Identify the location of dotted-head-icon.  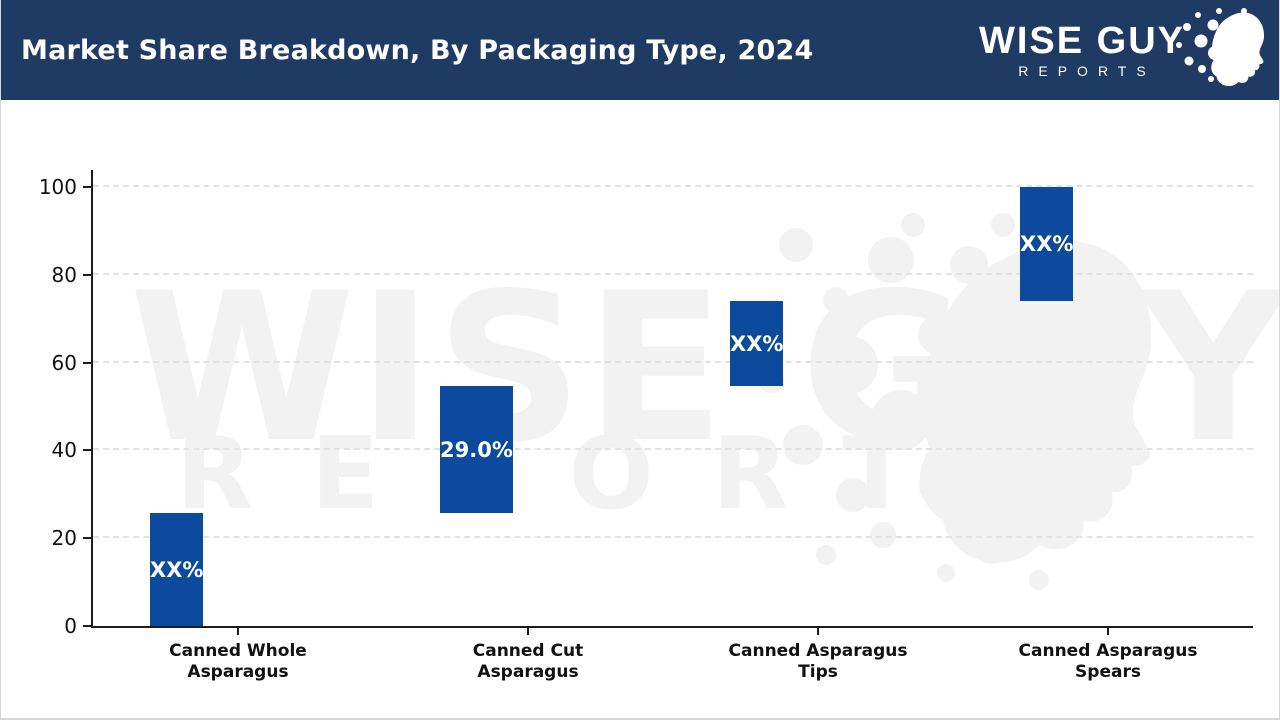
(1220, 47).